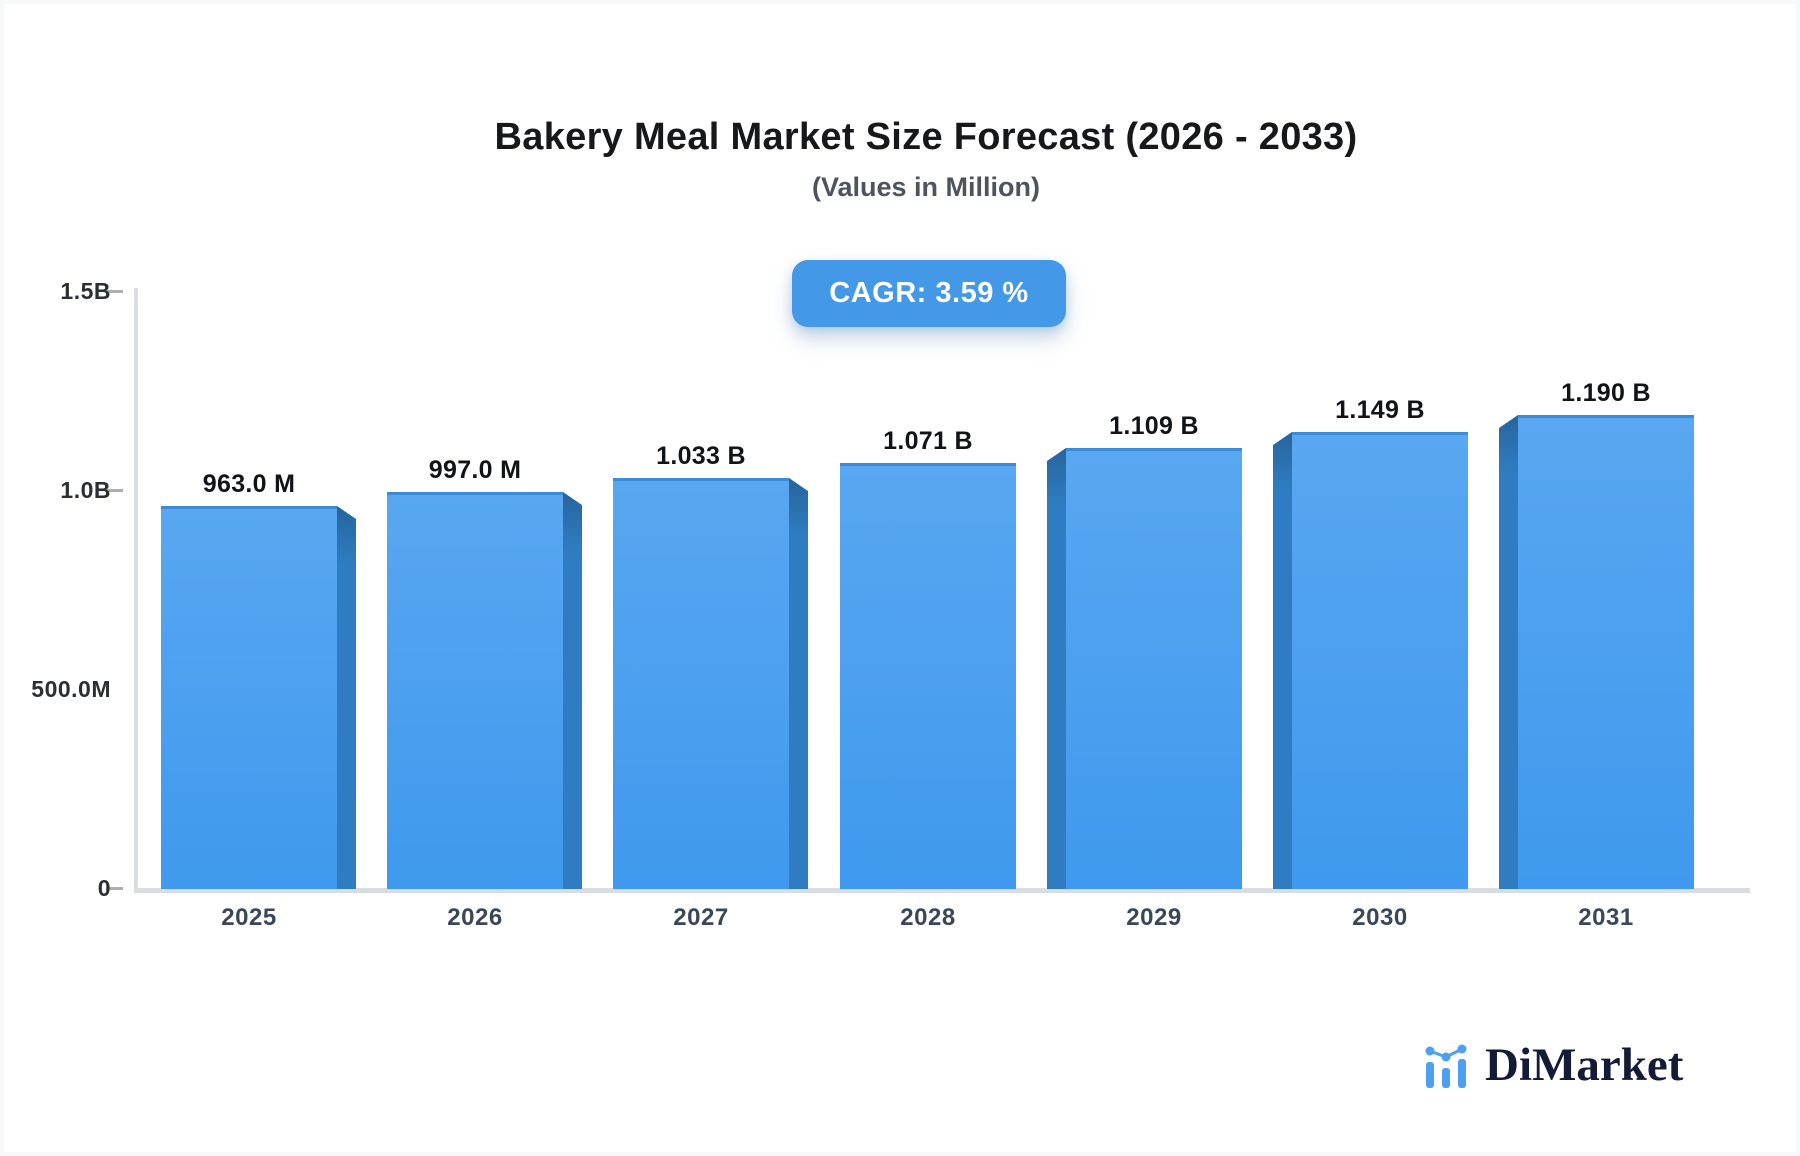 The height and width of the screenshot is (1156, 1800). Describe the element at coordinates (1282, 660) in the screenshot. I see `bar-side-2030` at that location.